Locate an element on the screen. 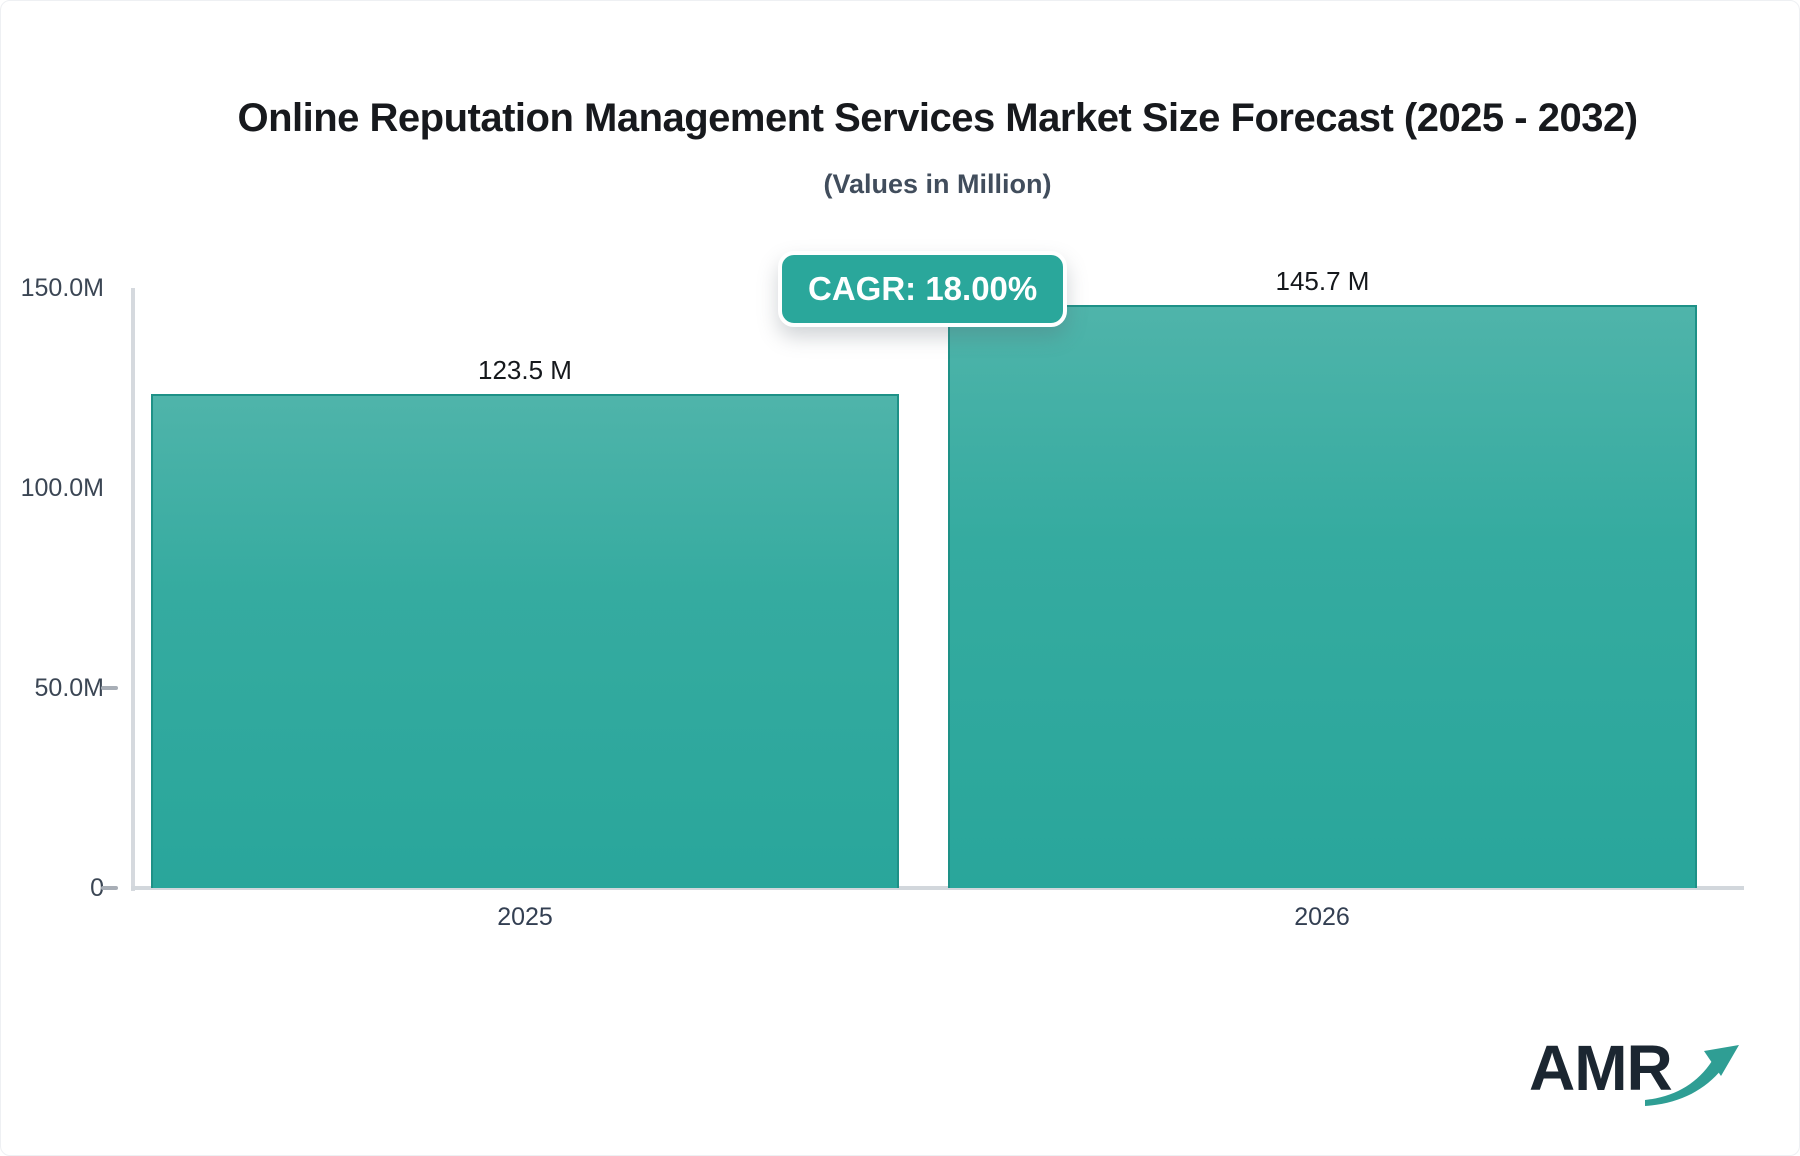  cagr-badge-label: CAGR: 18.00% is located at coordinates (923, 288).